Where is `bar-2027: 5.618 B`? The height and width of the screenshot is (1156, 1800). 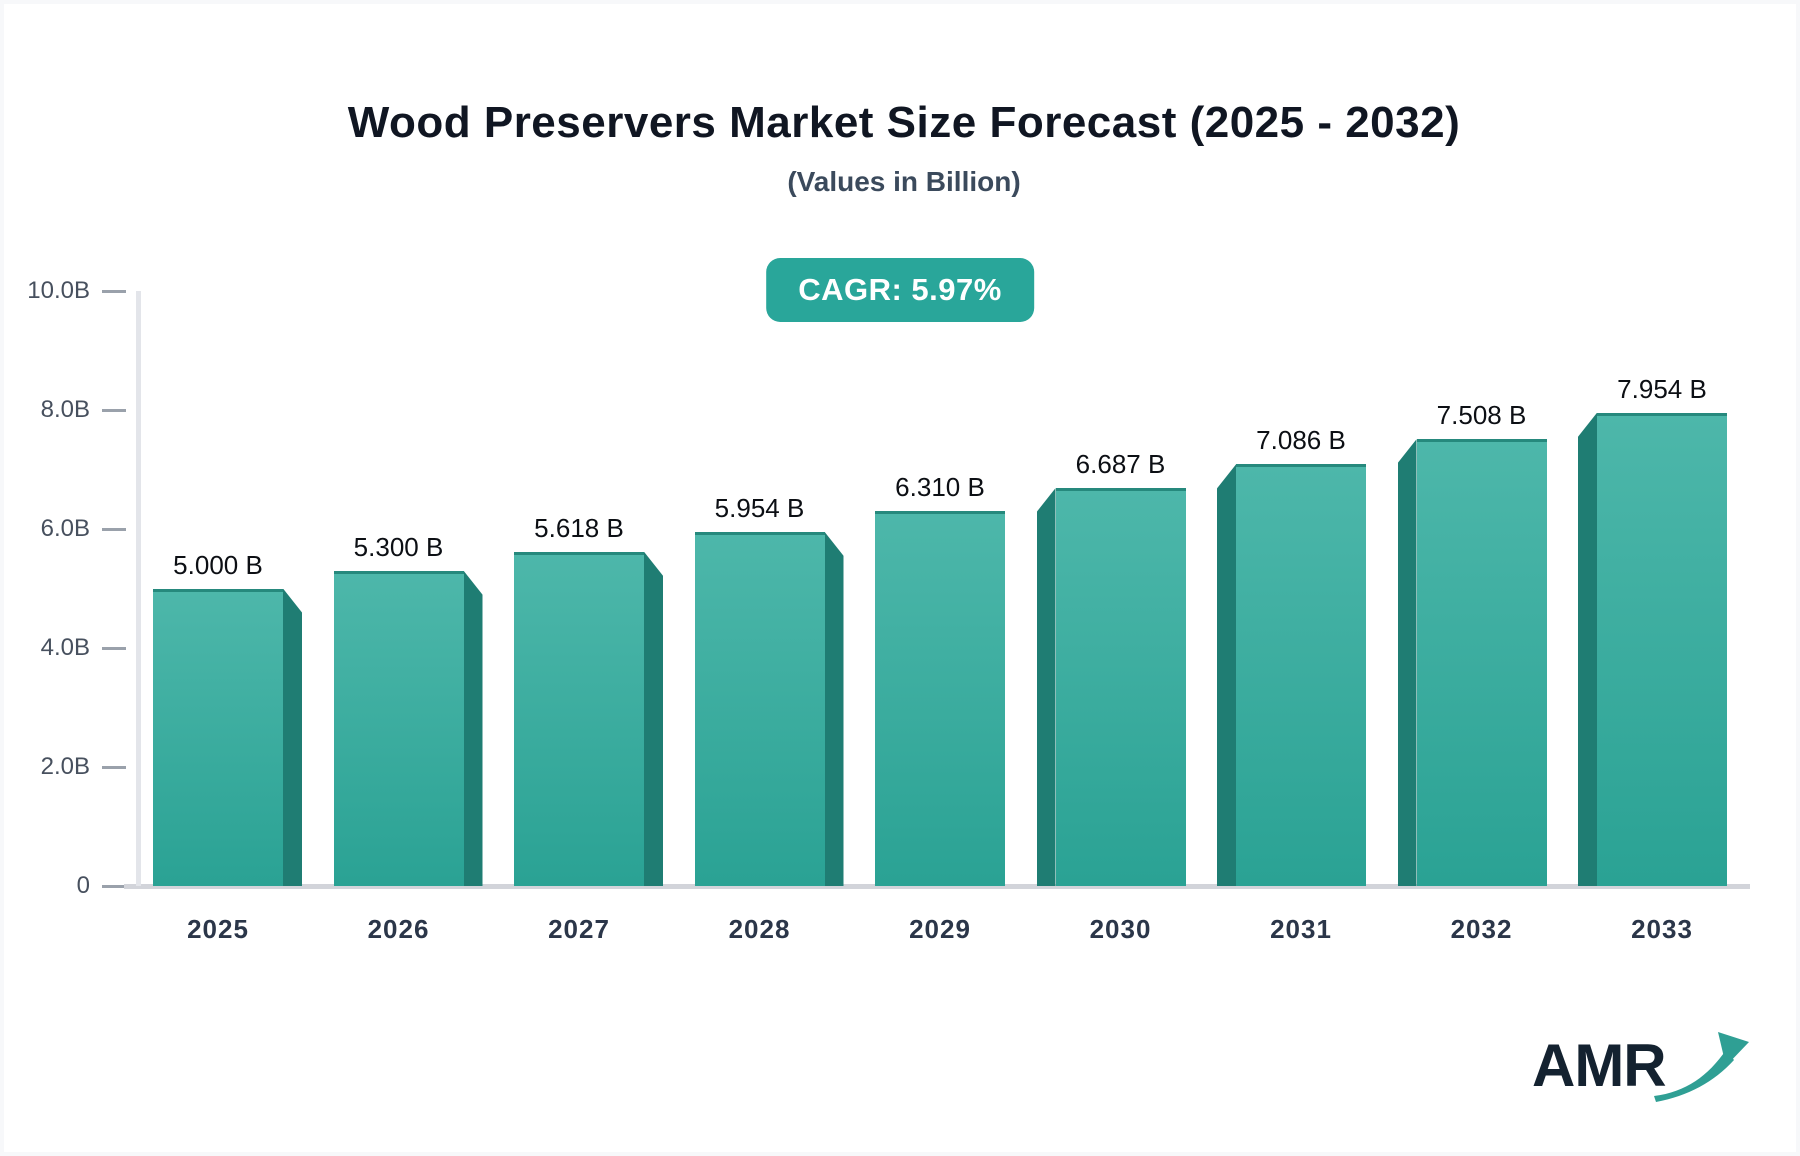 bar-2027: 5.618 B is located at coordinates (588, 699).